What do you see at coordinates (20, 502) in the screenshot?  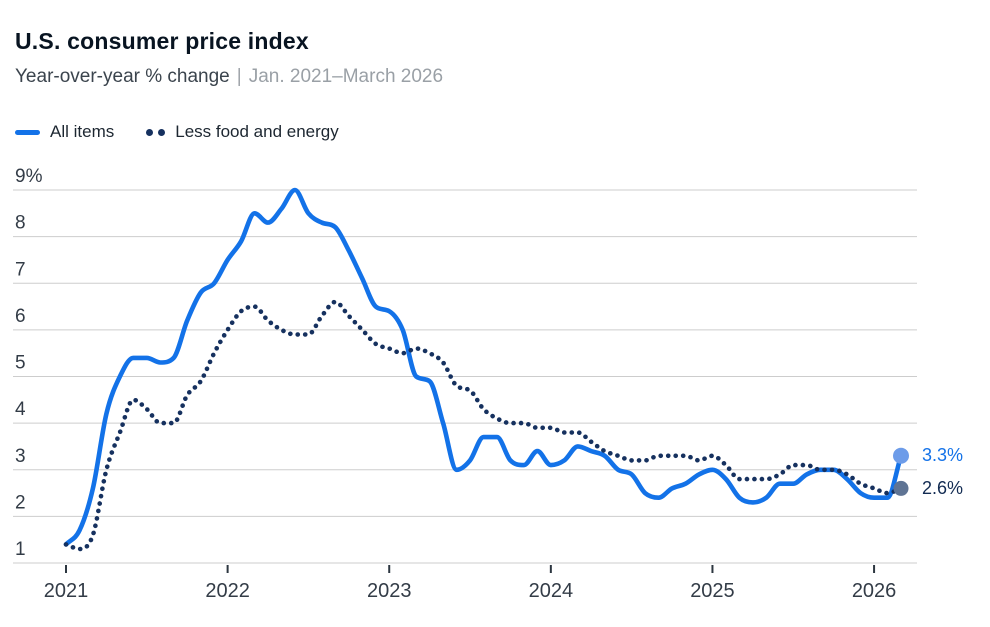 I see `y-tick-label: 2` at bounding box center [20, 502].